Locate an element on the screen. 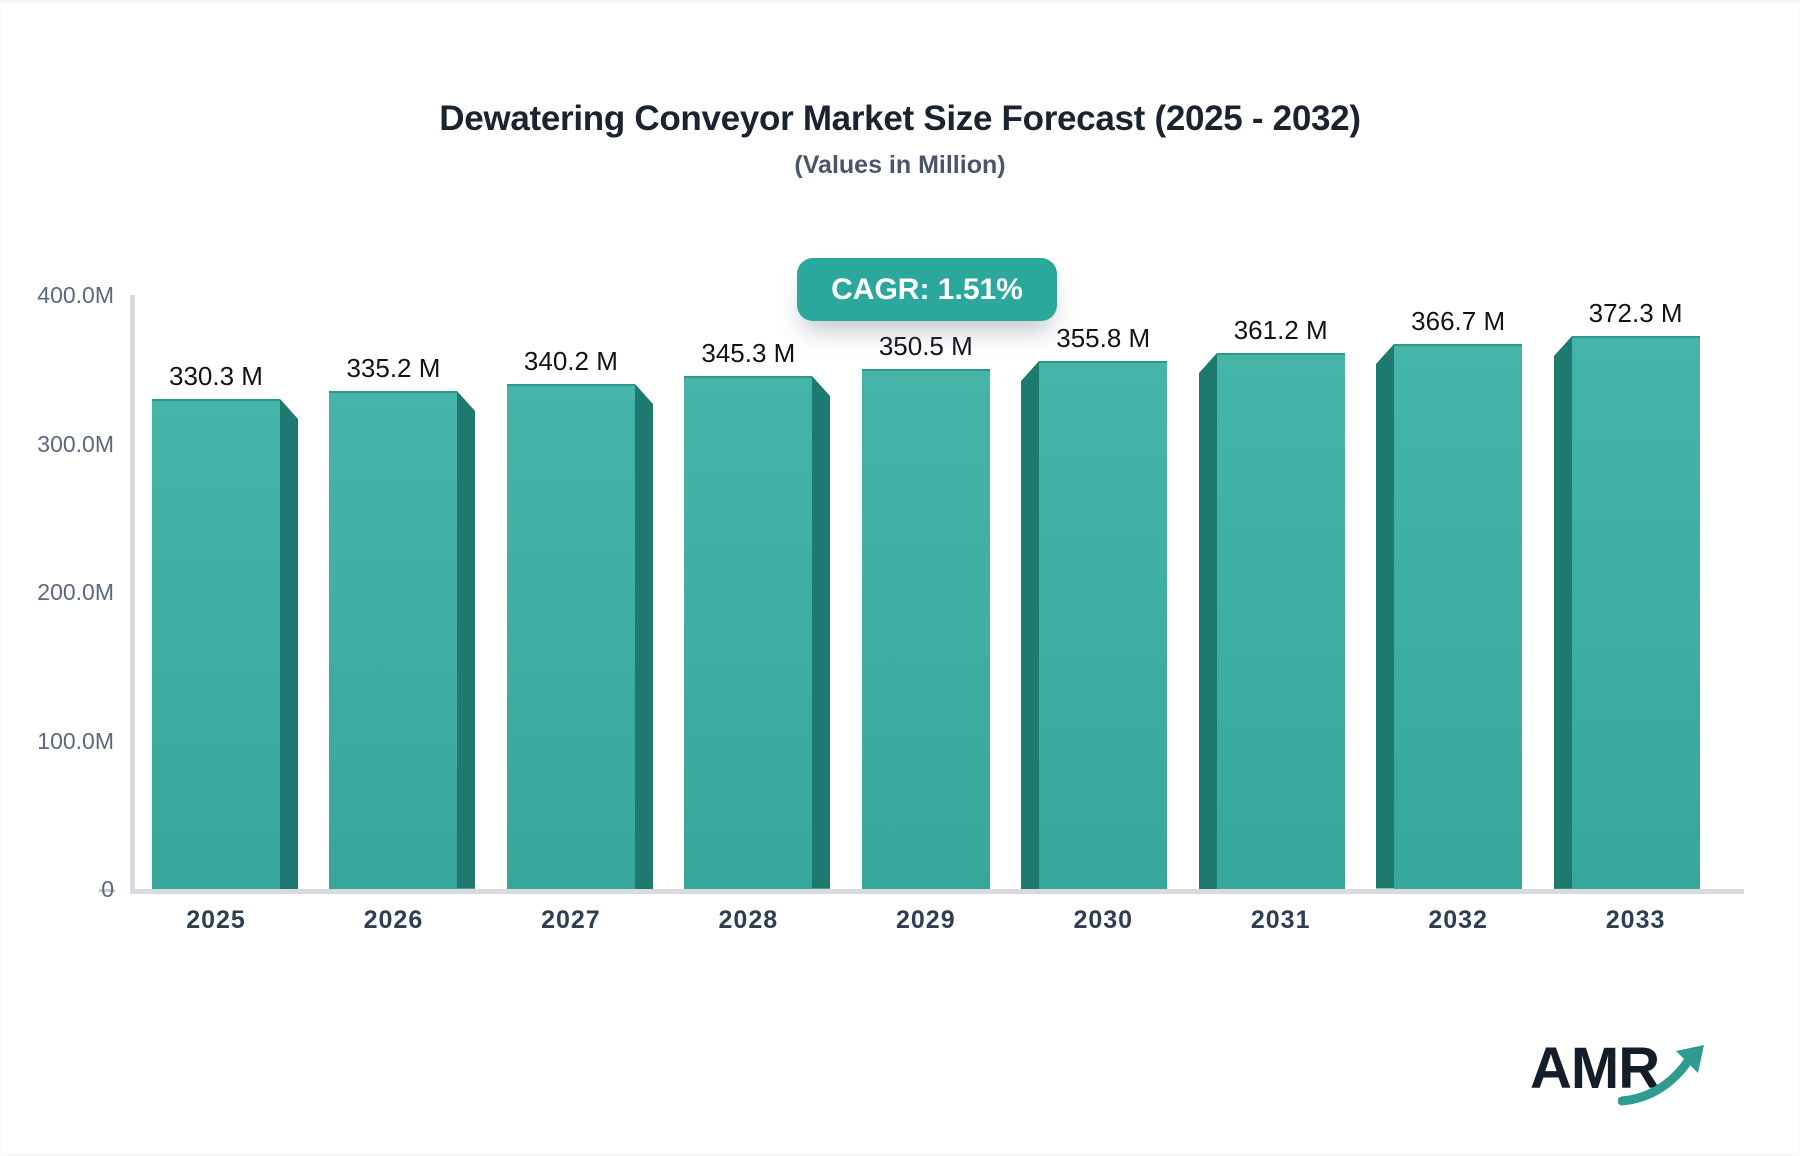  bar-2028: 345.3 M is located at coordinates (757, 613).